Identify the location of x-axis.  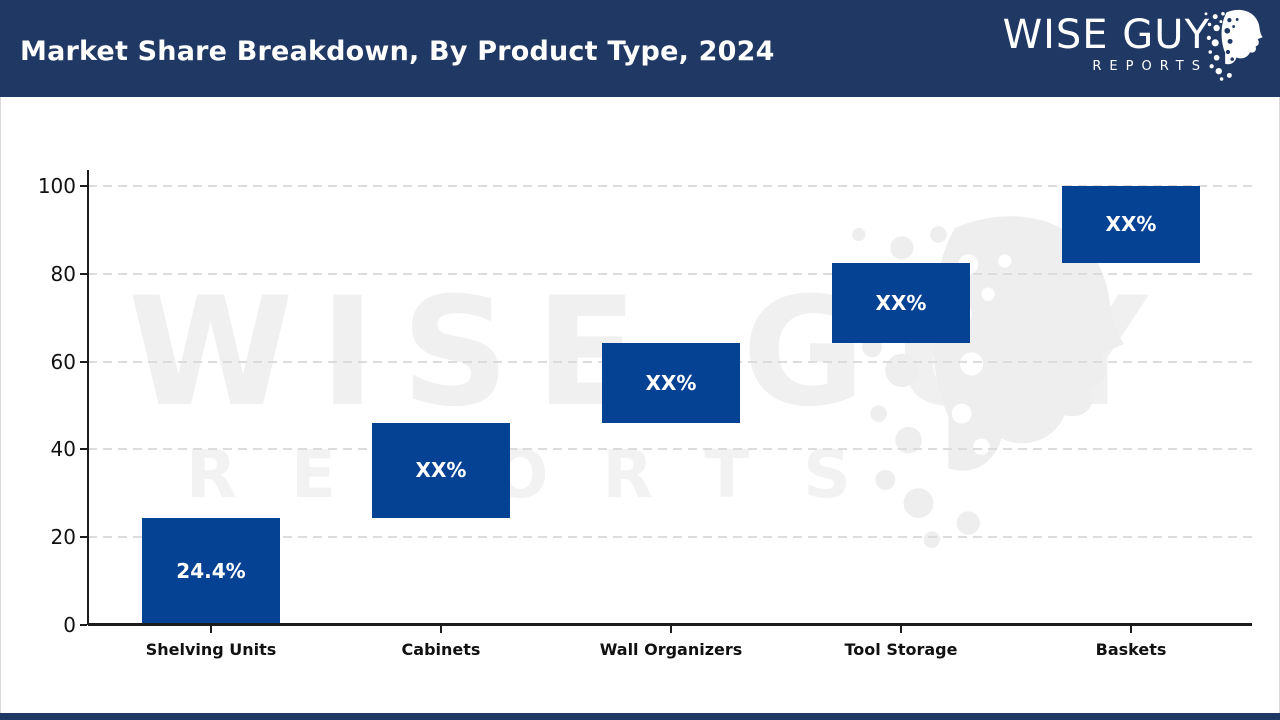
(670, 624).